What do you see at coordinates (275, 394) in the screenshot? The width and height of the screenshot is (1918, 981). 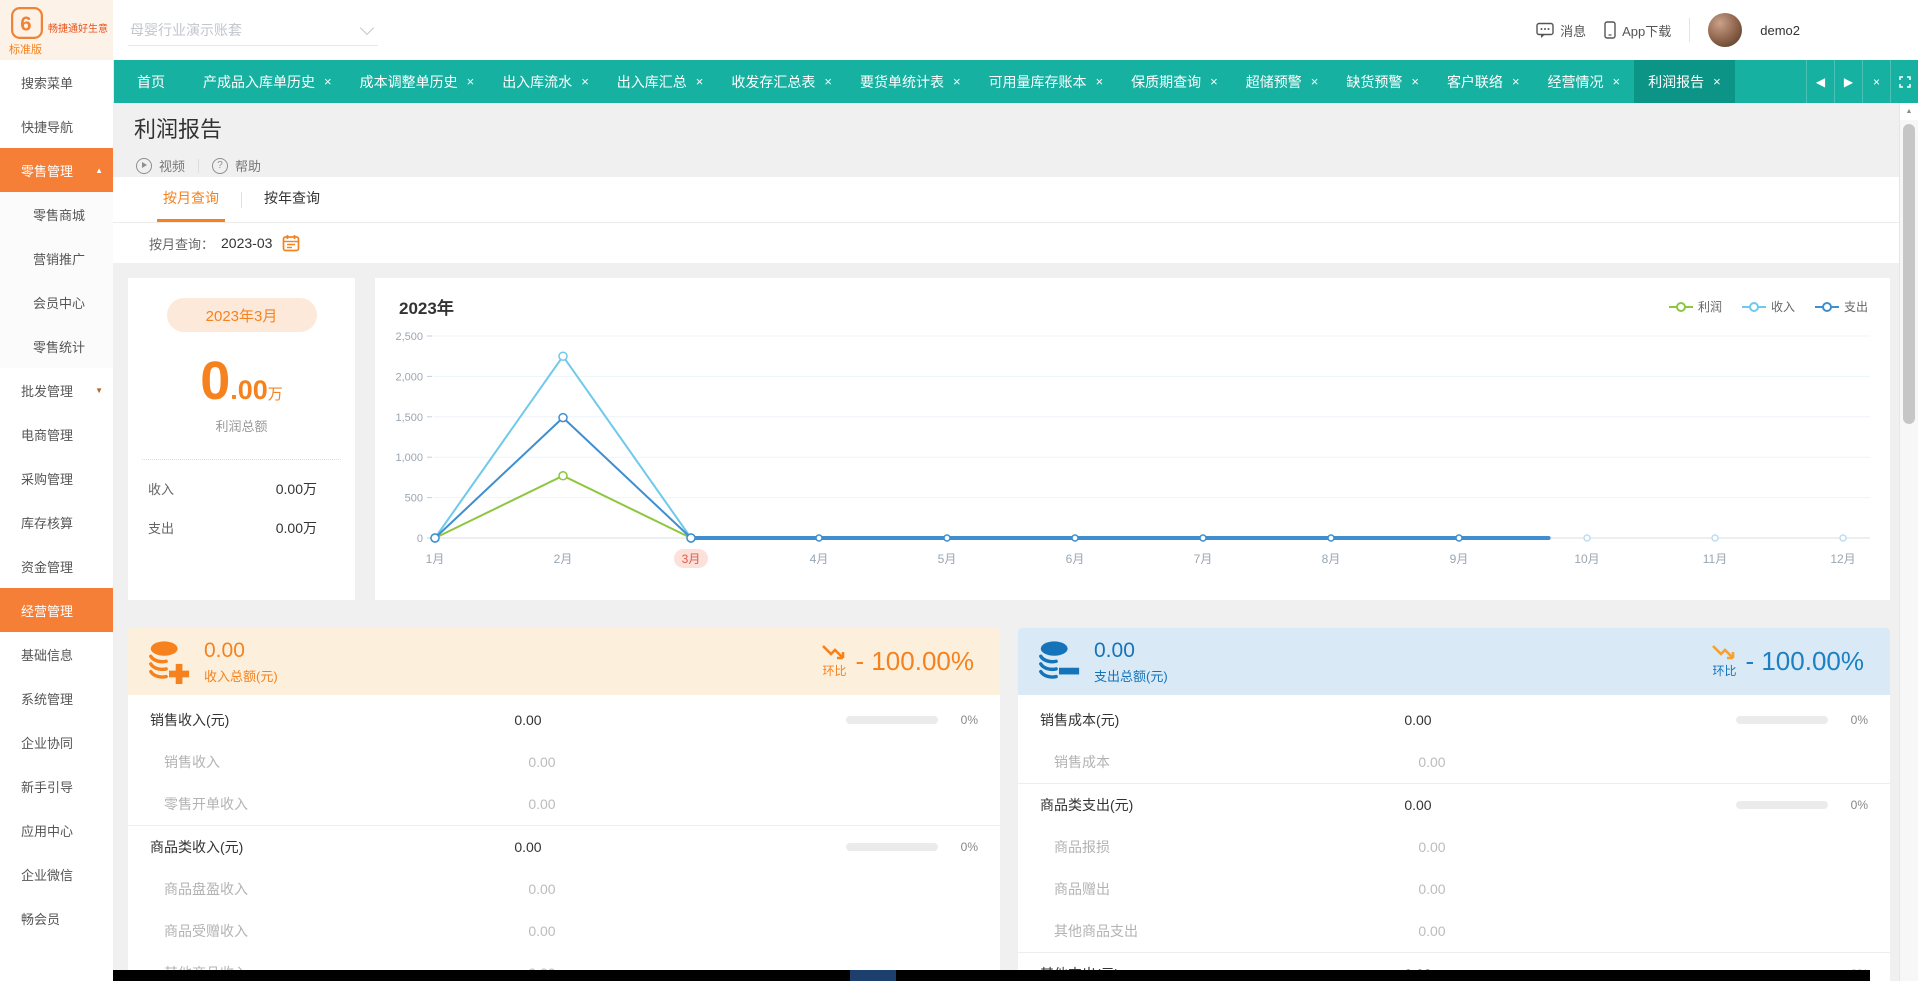 I see `profit-total-unit: 万` at bounding box center [275, 394].